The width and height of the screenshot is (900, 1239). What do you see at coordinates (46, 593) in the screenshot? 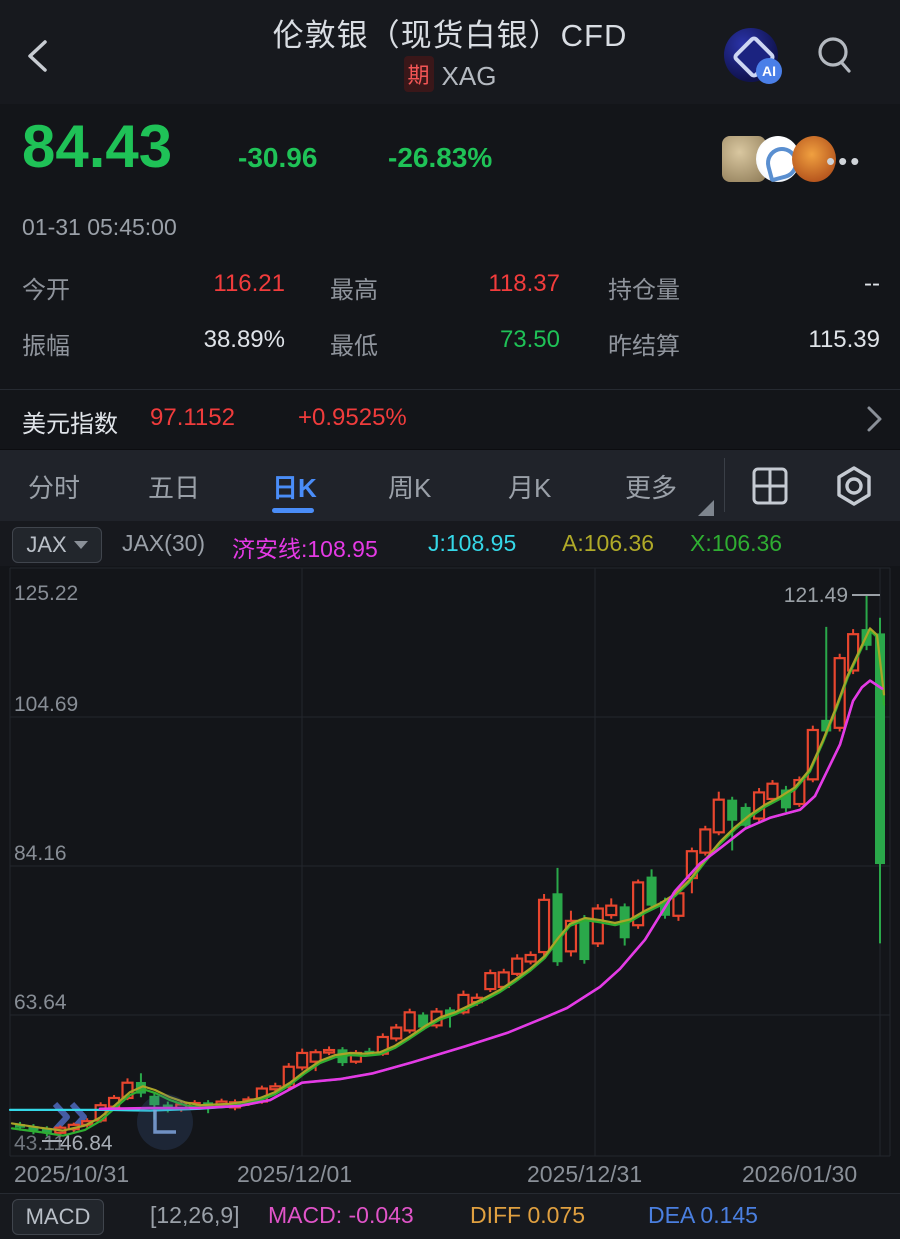
I see `svg-text: 125.22` at bounding box center [46, 593].